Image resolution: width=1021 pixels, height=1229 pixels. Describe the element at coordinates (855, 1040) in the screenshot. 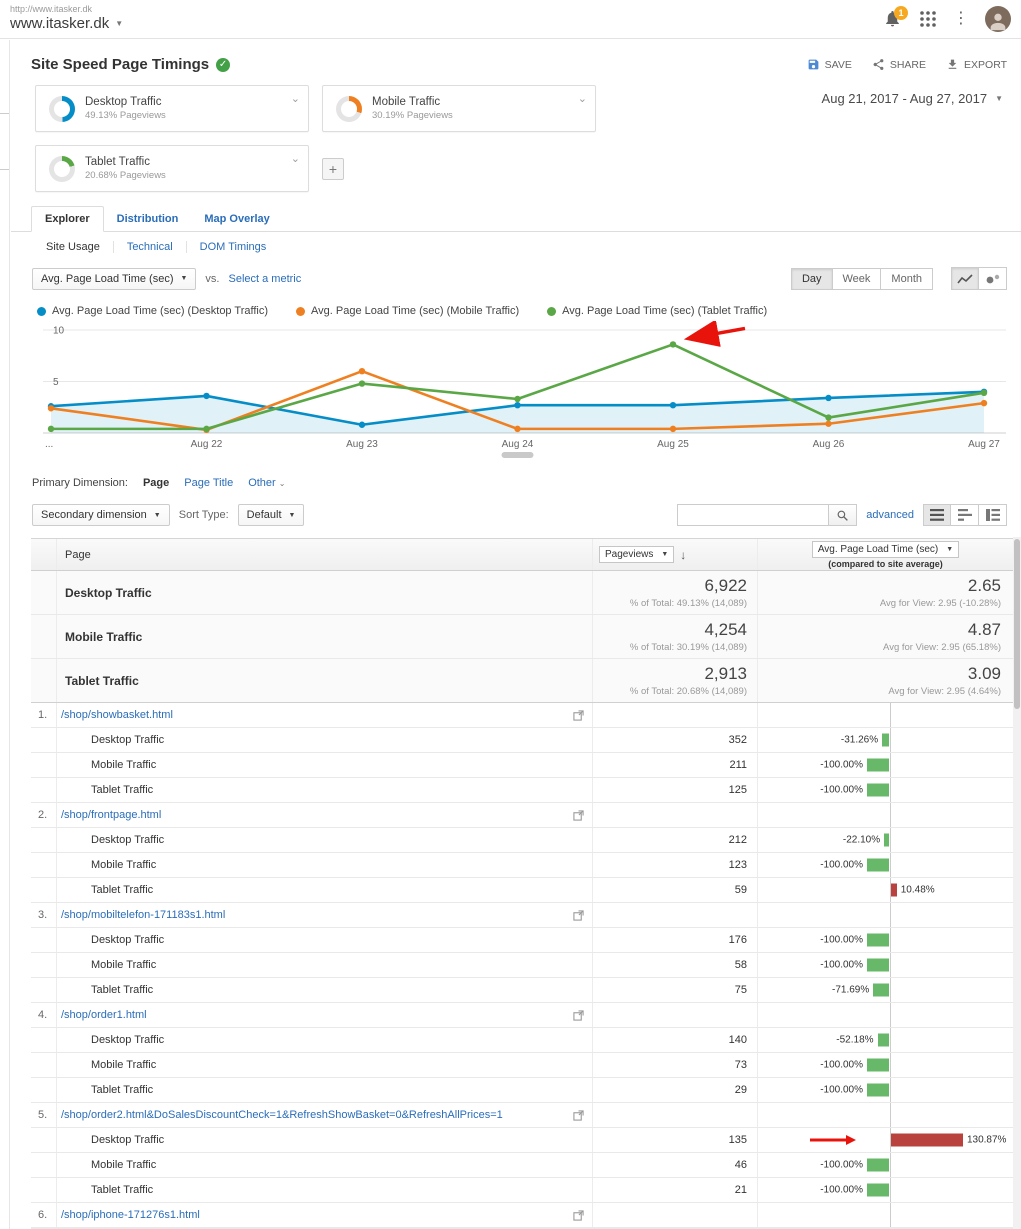

I see `metric-pct: -52.18%` at that location.